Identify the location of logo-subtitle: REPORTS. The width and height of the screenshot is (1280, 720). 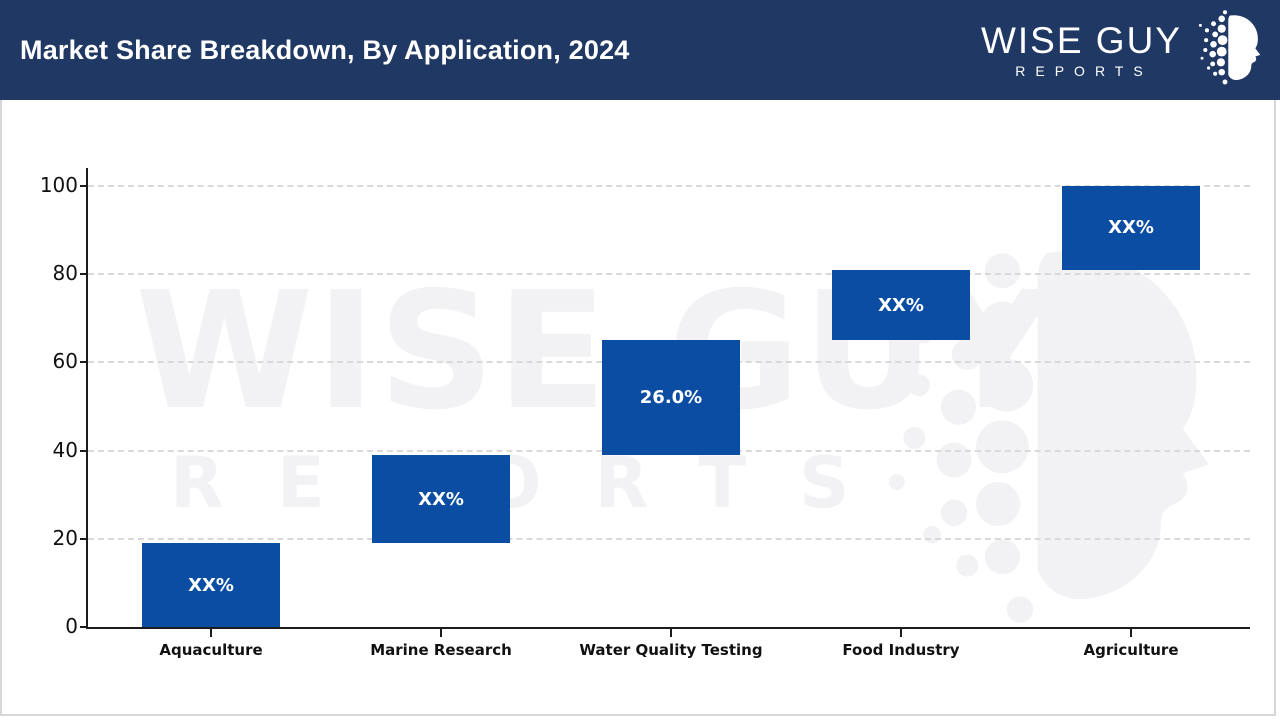
(1084, 70).